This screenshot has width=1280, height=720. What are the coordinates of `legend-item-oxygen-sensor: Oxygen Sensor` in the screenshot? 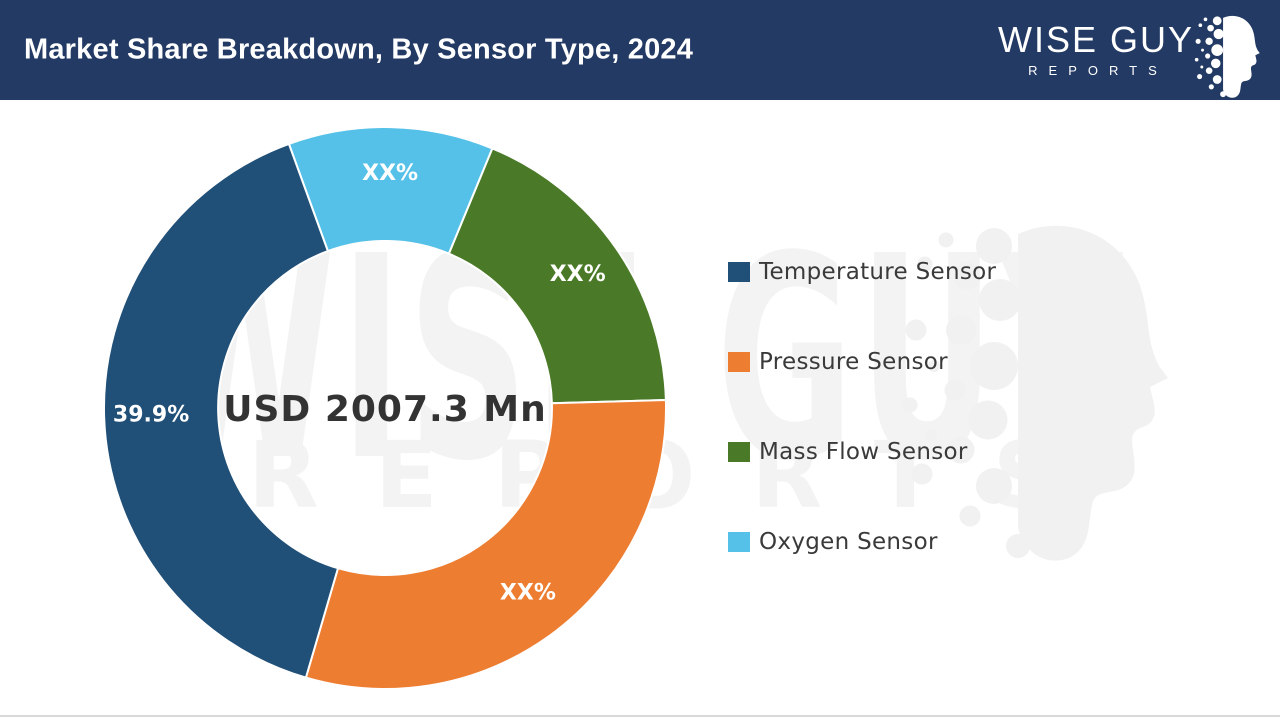 It's located at (862, 542).